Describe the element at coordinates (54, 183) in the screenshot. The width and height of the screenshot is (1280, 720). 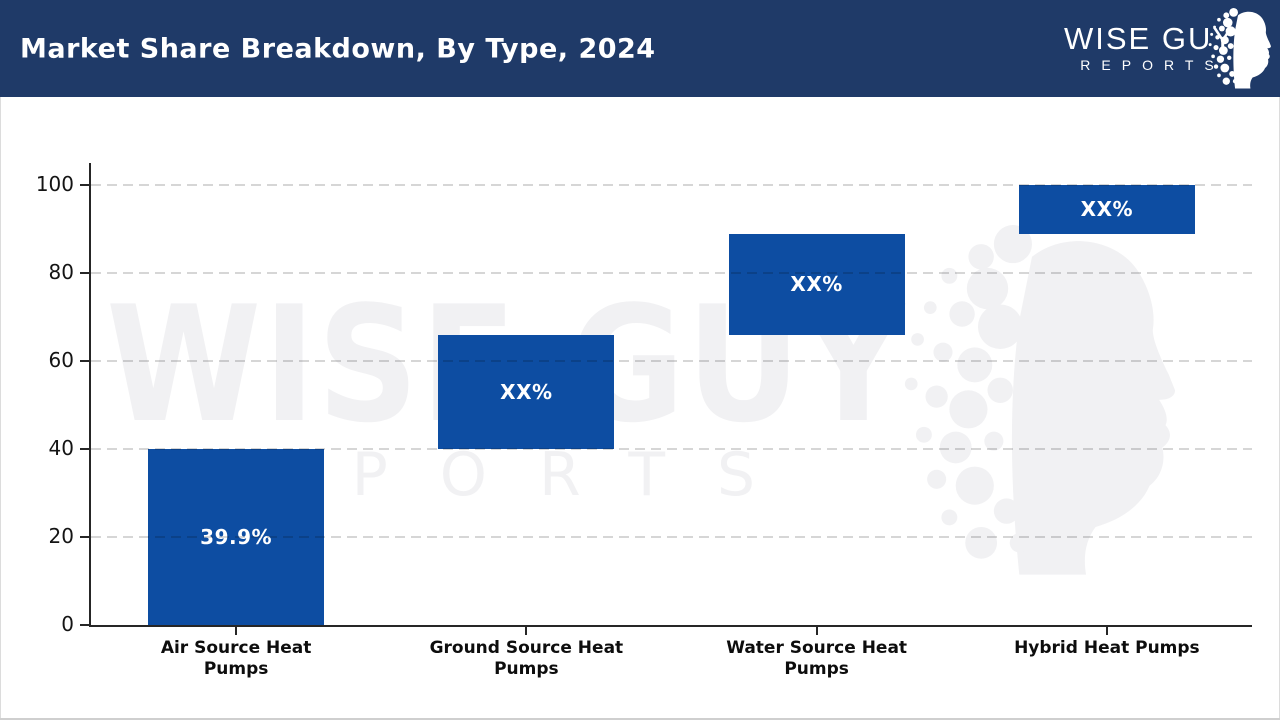
I see `y-axis-tick-label: 100` at that location.